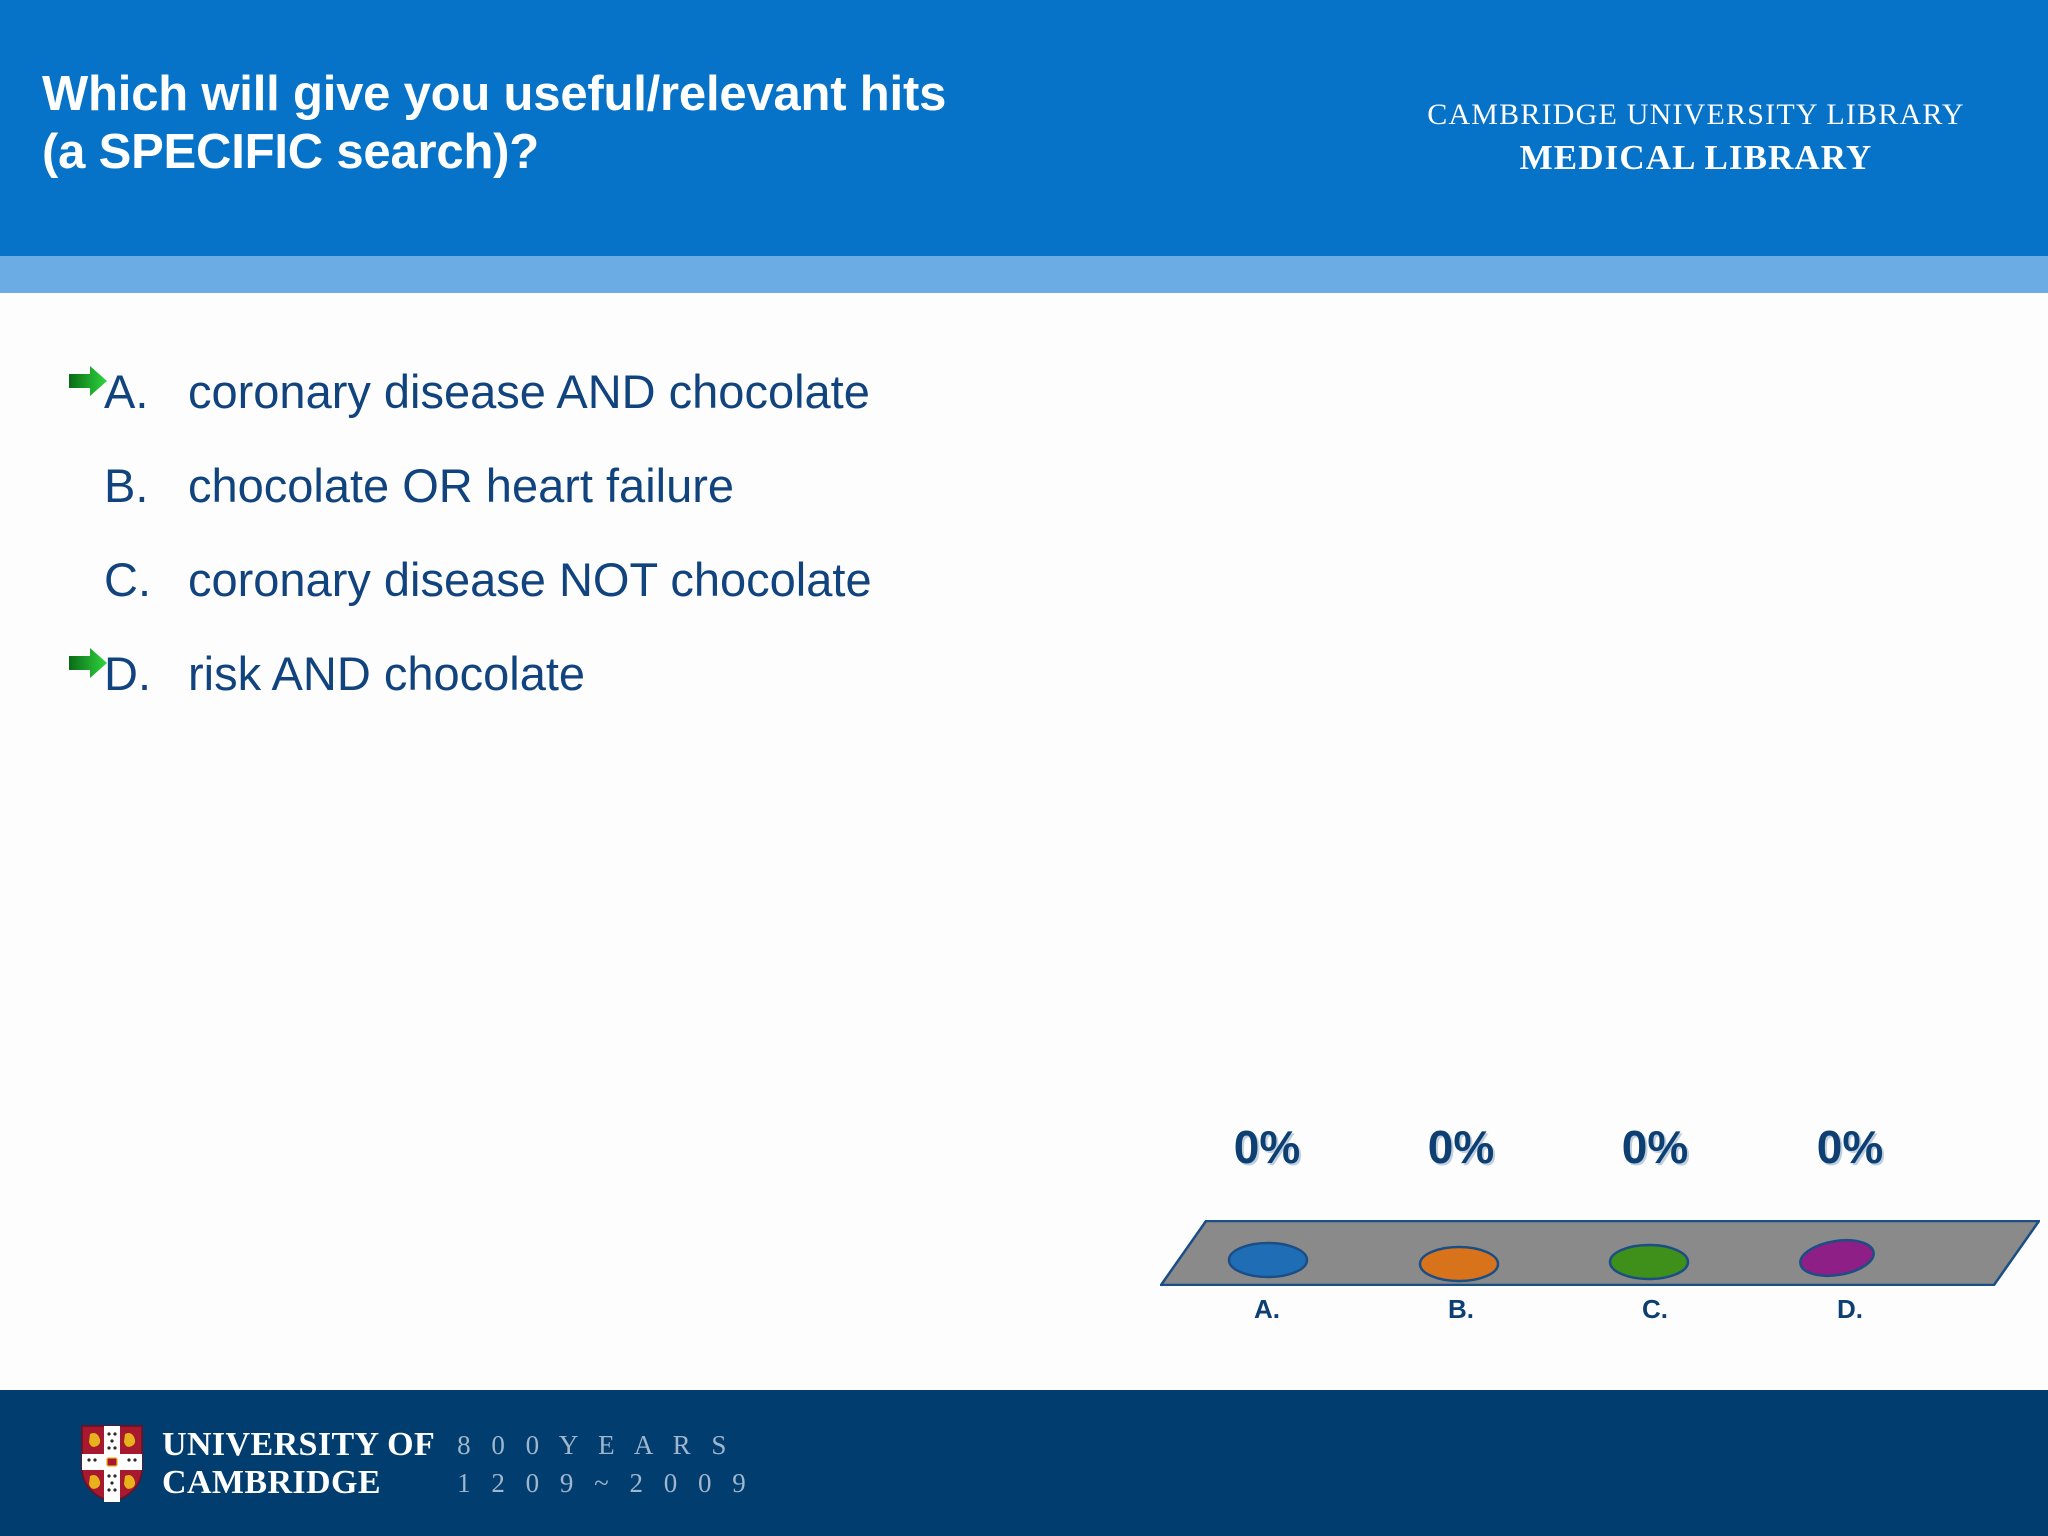 Image resolution: width=2048 pixels, height=1536 pixels. What do you see at coordinates (127, 579) in the screenshot?
I see `option-letter: C.` at bounding box center [127, 579].